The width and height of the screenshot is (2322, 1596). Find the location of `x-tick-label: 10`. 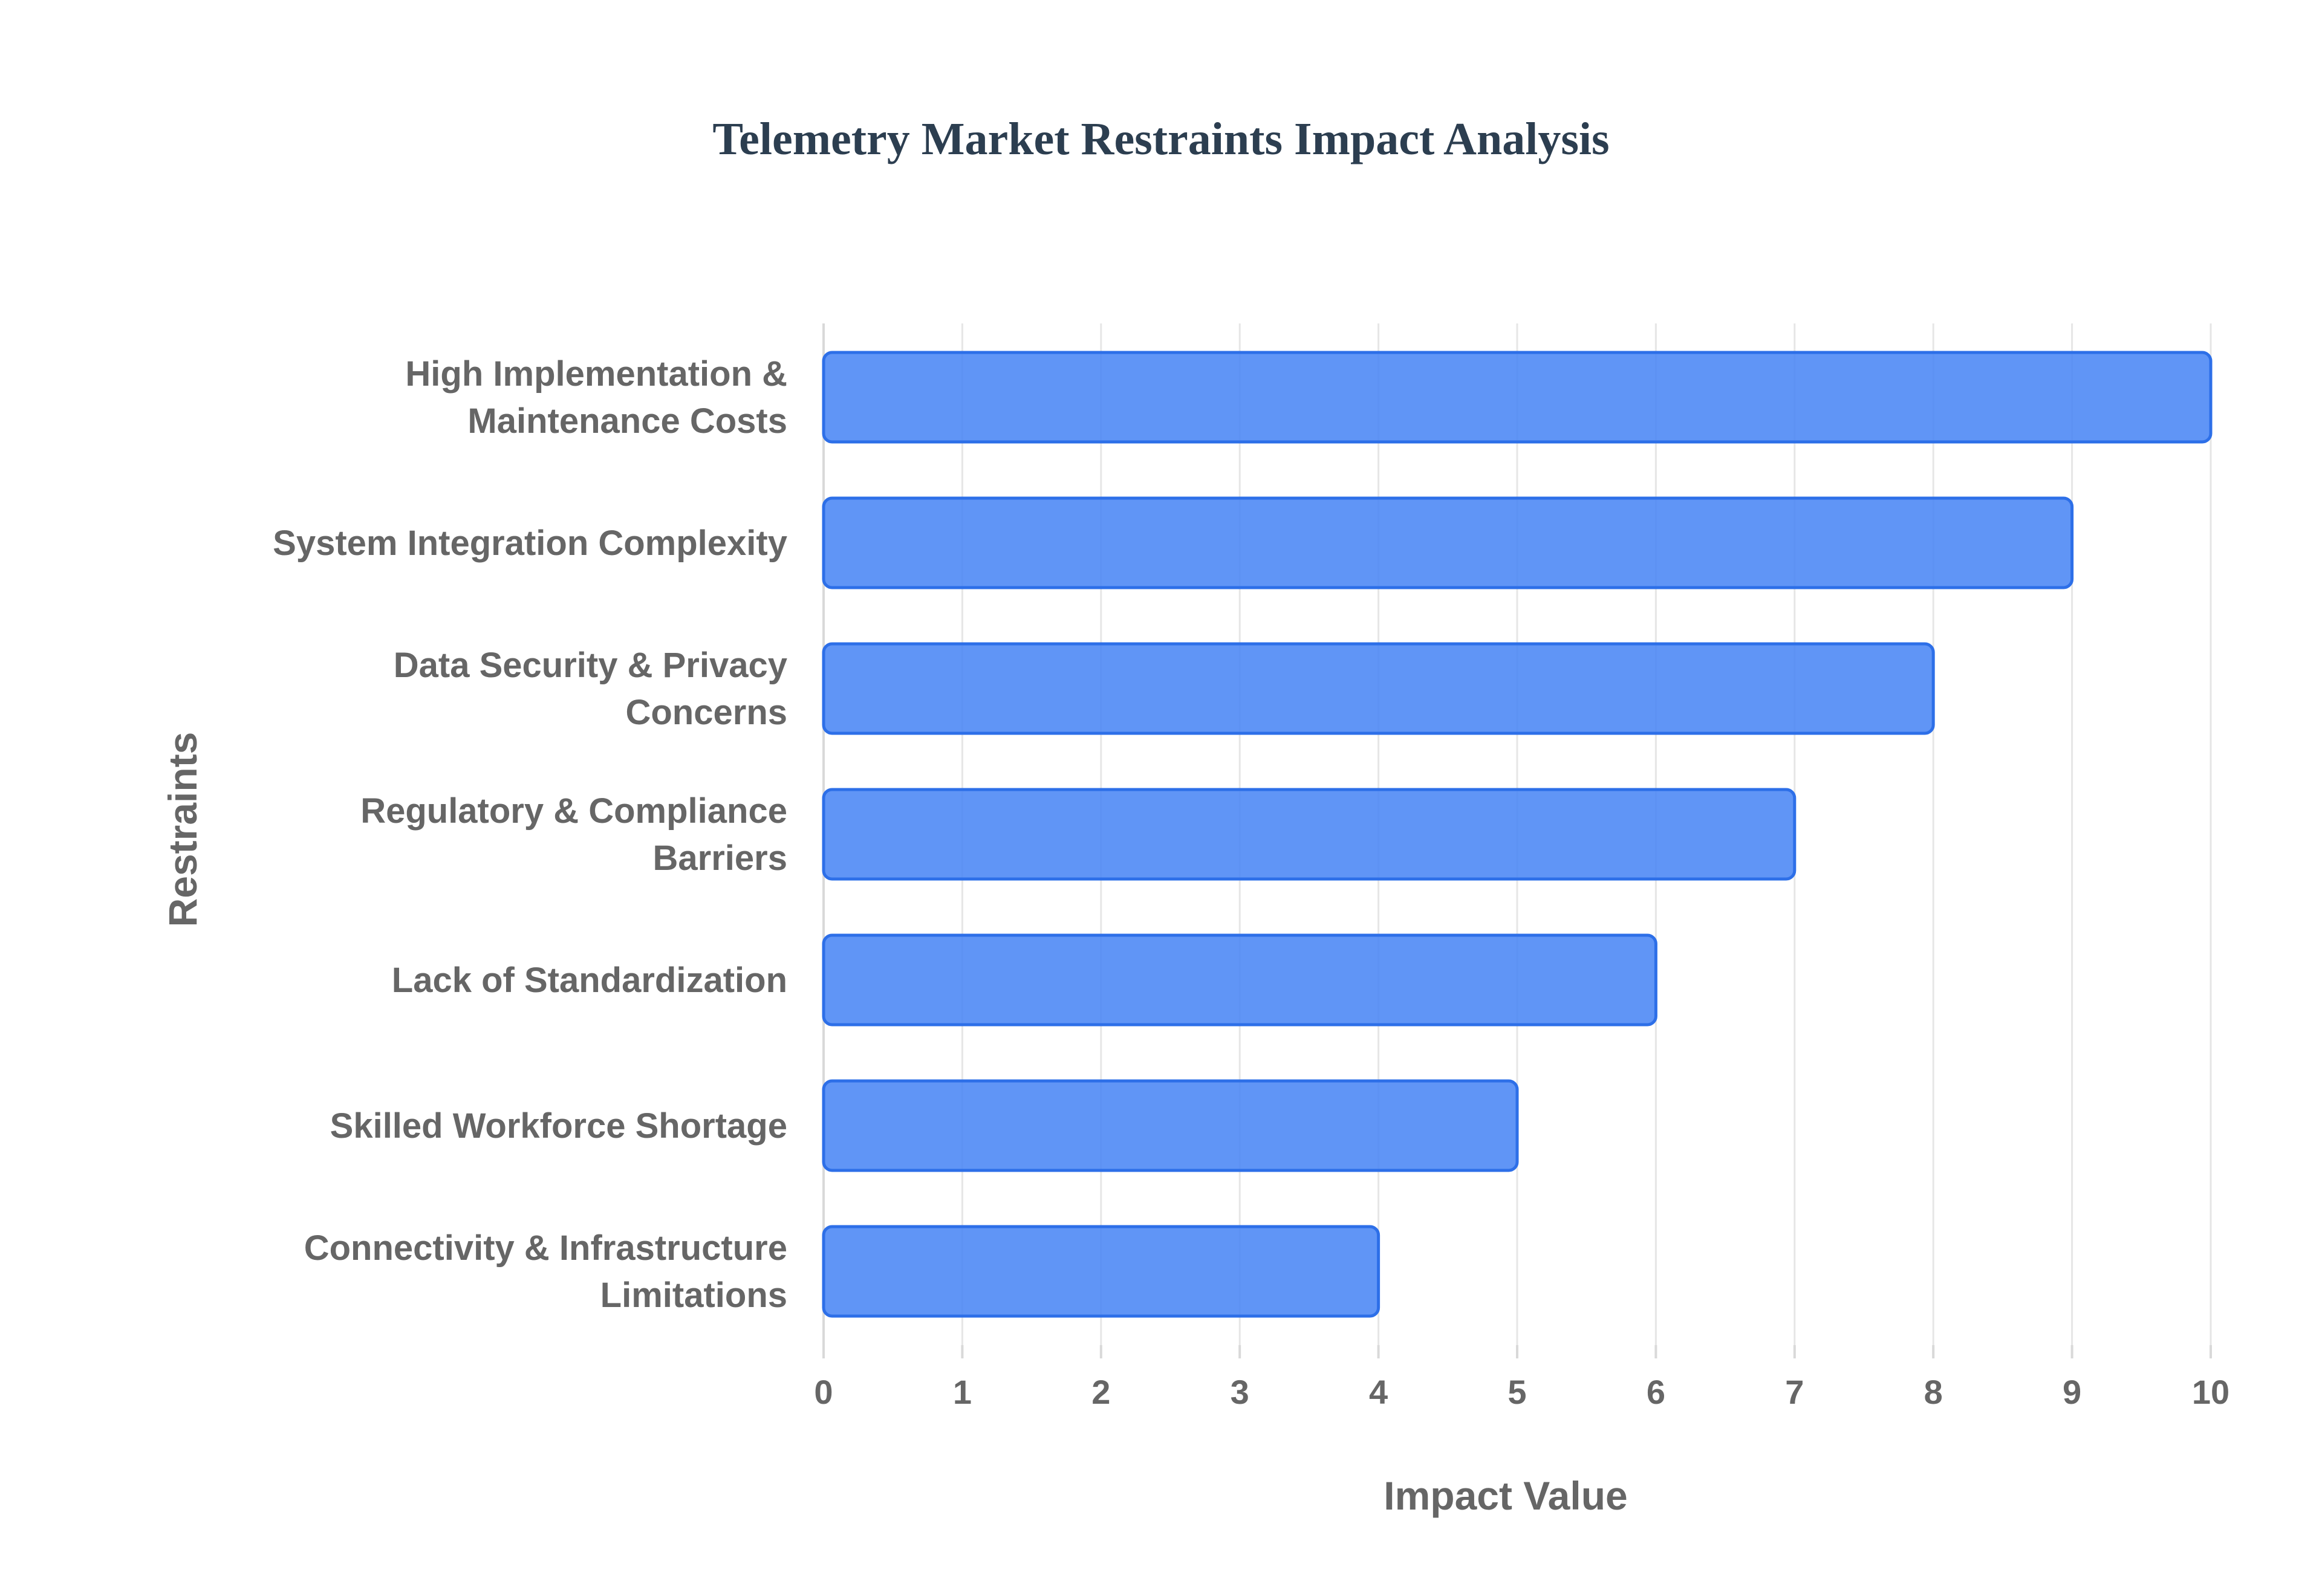

x-tick-label: 10 is located at coordinates (2210, 1392).